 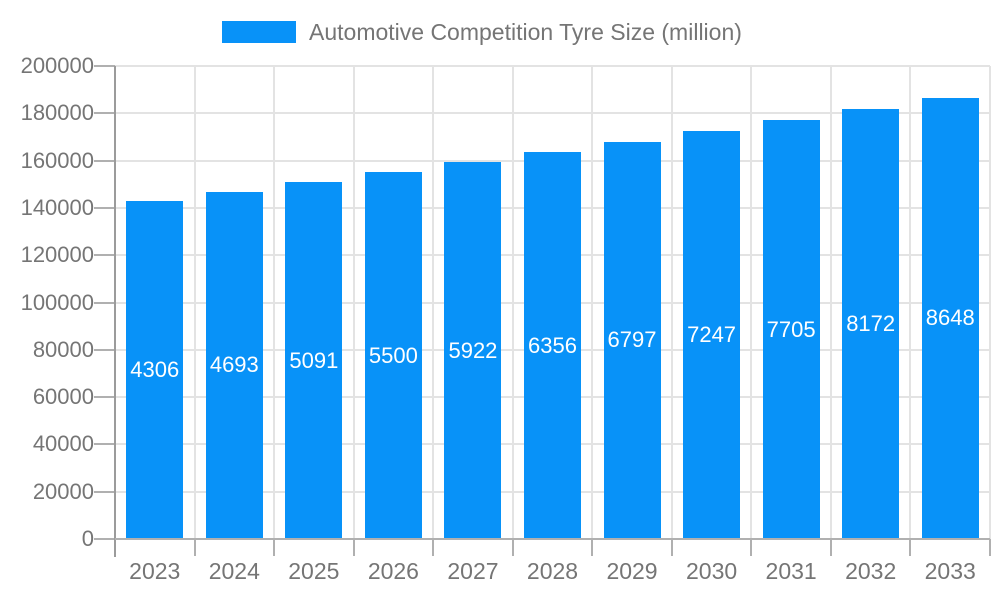 What do you see at coordinates (393, 571) in the screenshot?
I see `x-axis-tick-label: 2026` at bounding box center [393, 571].